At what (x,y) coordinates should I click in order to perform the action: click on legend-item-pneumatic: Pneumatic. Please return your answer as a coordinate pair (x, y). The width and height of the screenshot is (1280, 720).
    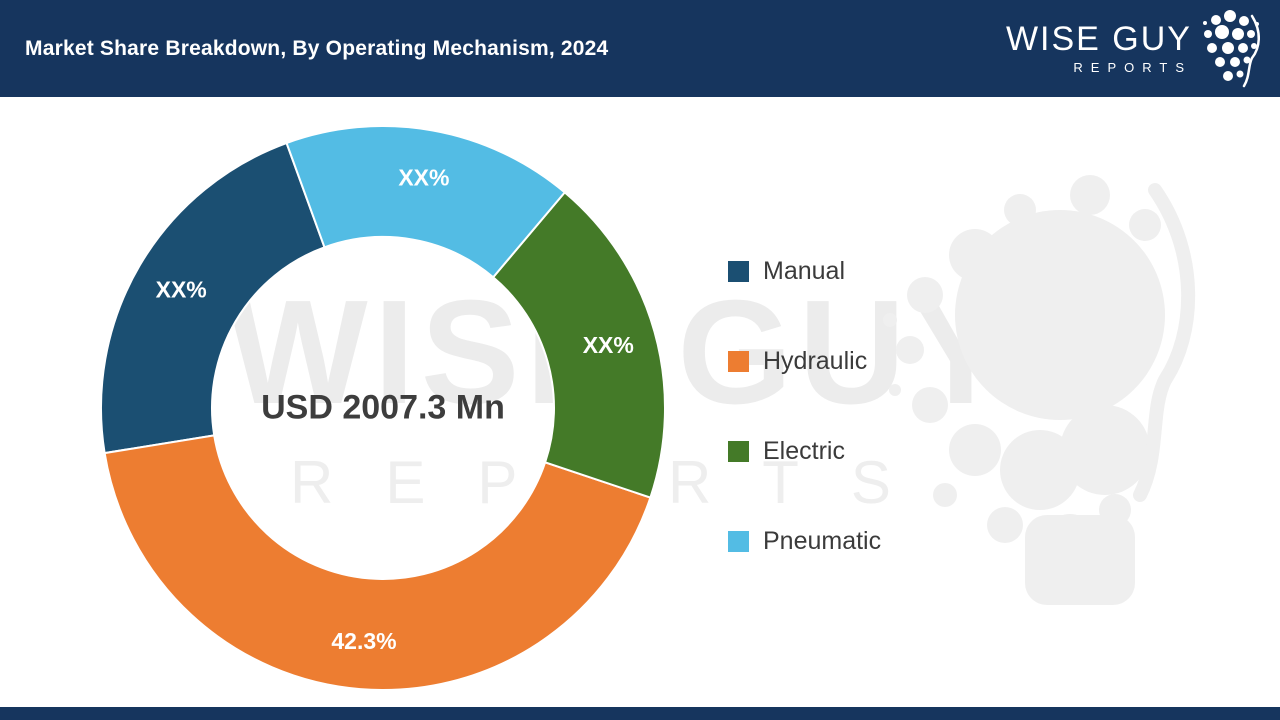
    Looking at the image, I should click on (804, 541).